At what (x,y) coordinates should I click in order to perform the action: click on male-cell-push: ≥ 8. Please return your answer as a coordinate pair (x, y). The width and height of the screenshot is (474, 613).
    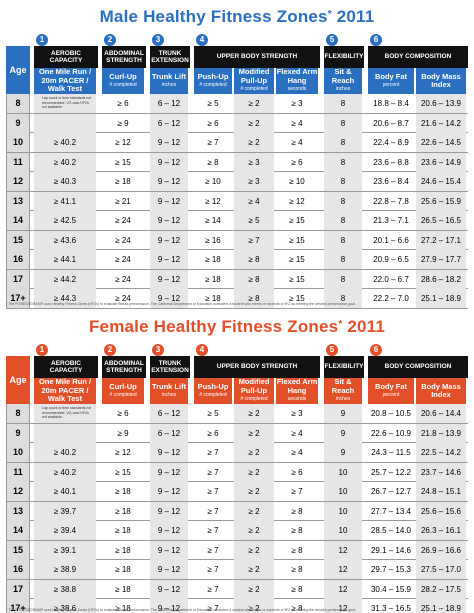
    Looking at the image, I should click on (213, 162).